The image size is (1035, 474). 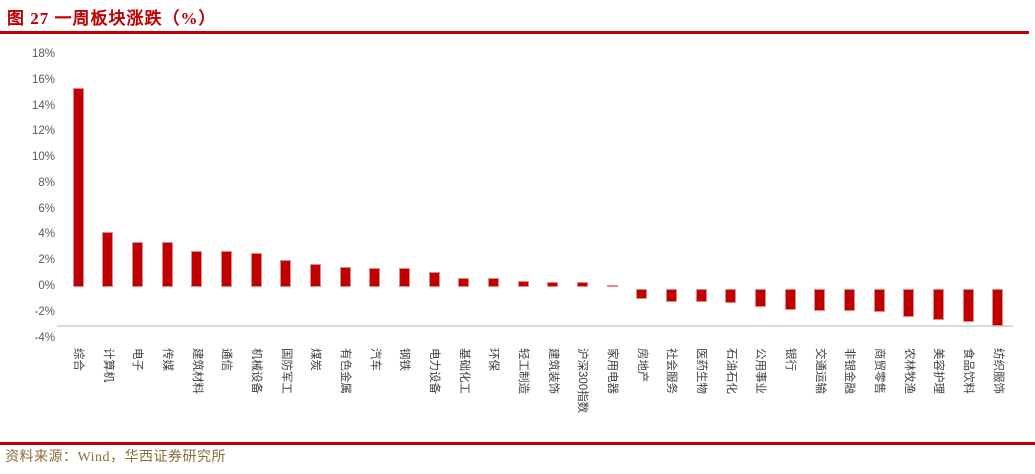 What do you see at coordinates (523, 371) in the screenshot?
I see `x-axis-label: 轻工制造` at bounding box center [523, 371].